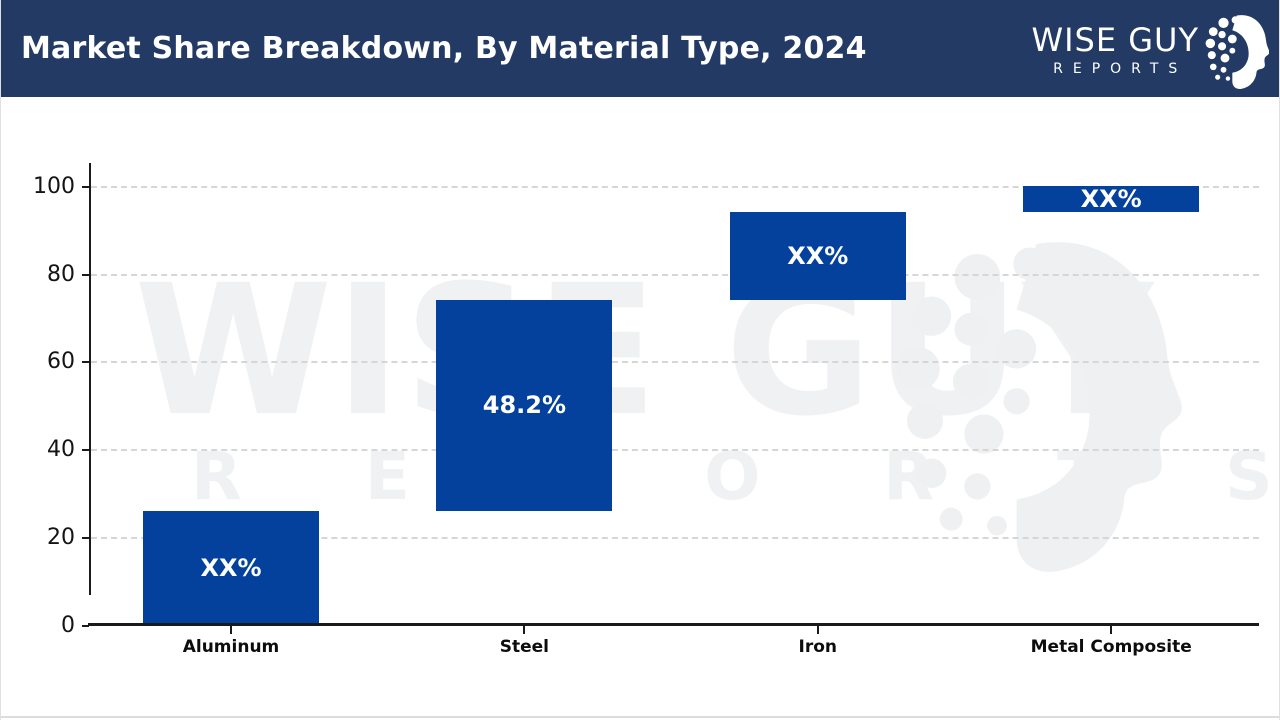 The image size is (1280, 720). What do you see at coordinates (817, 630) in the screenshot?
I see `x-tick-mark-iron` at bounding box center [817, 630].